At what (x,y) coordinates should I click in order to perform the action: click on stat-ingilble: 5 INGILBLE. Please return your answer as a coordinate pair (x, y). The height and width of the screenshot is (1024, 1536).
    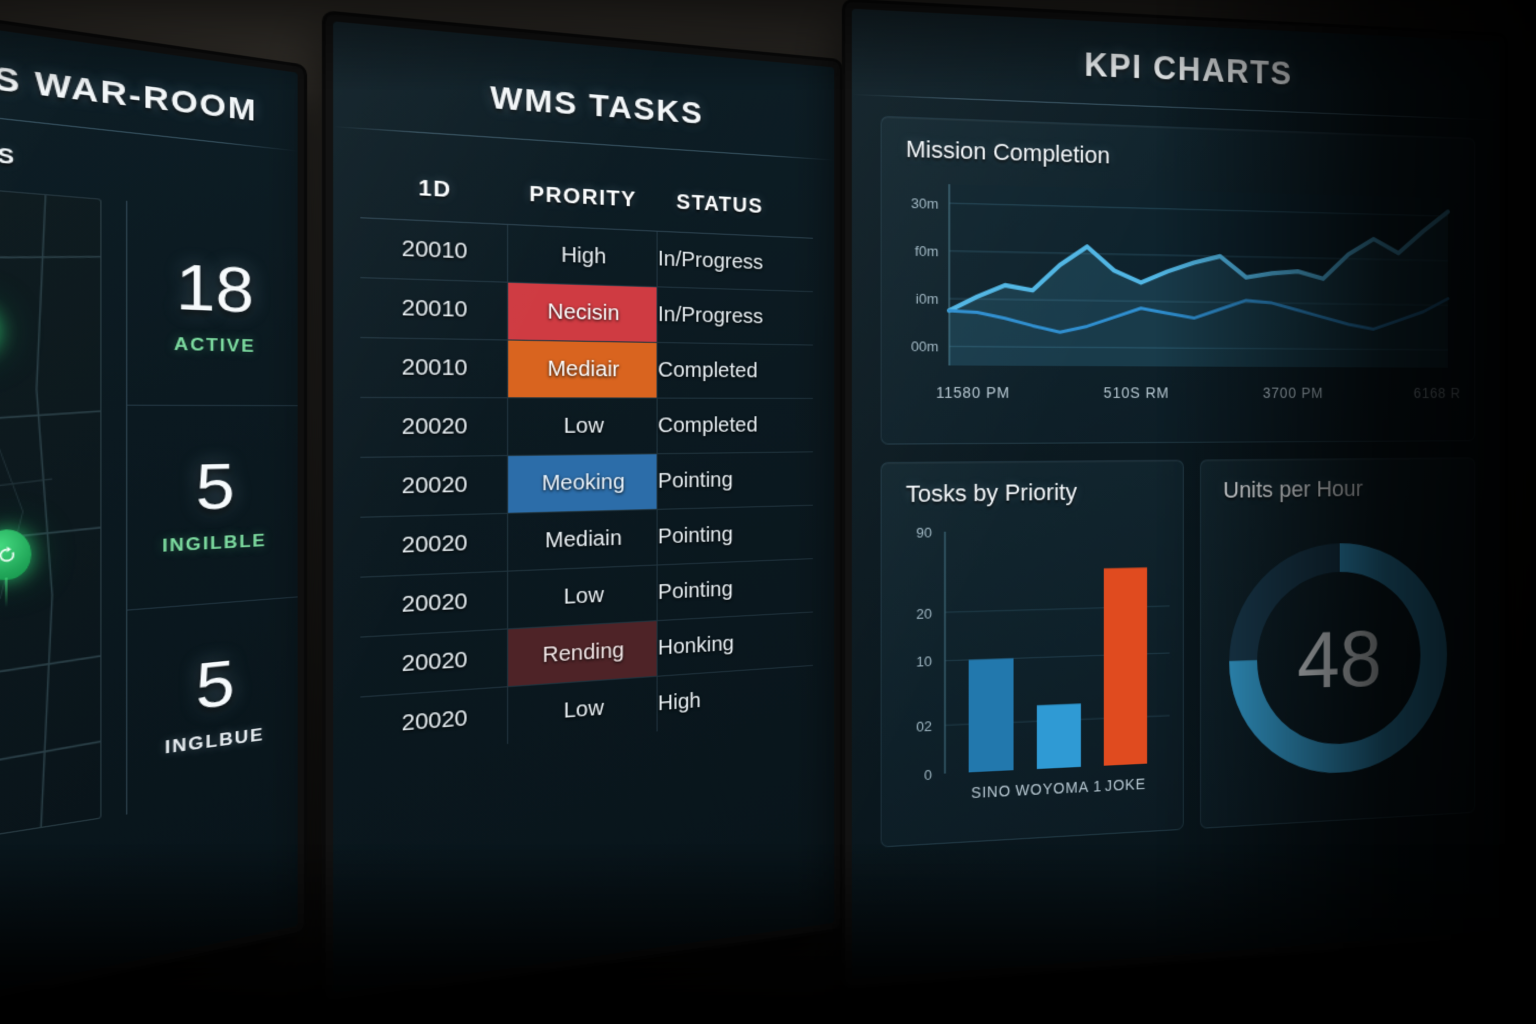
    Looking at the image, I should click on (212, 508).